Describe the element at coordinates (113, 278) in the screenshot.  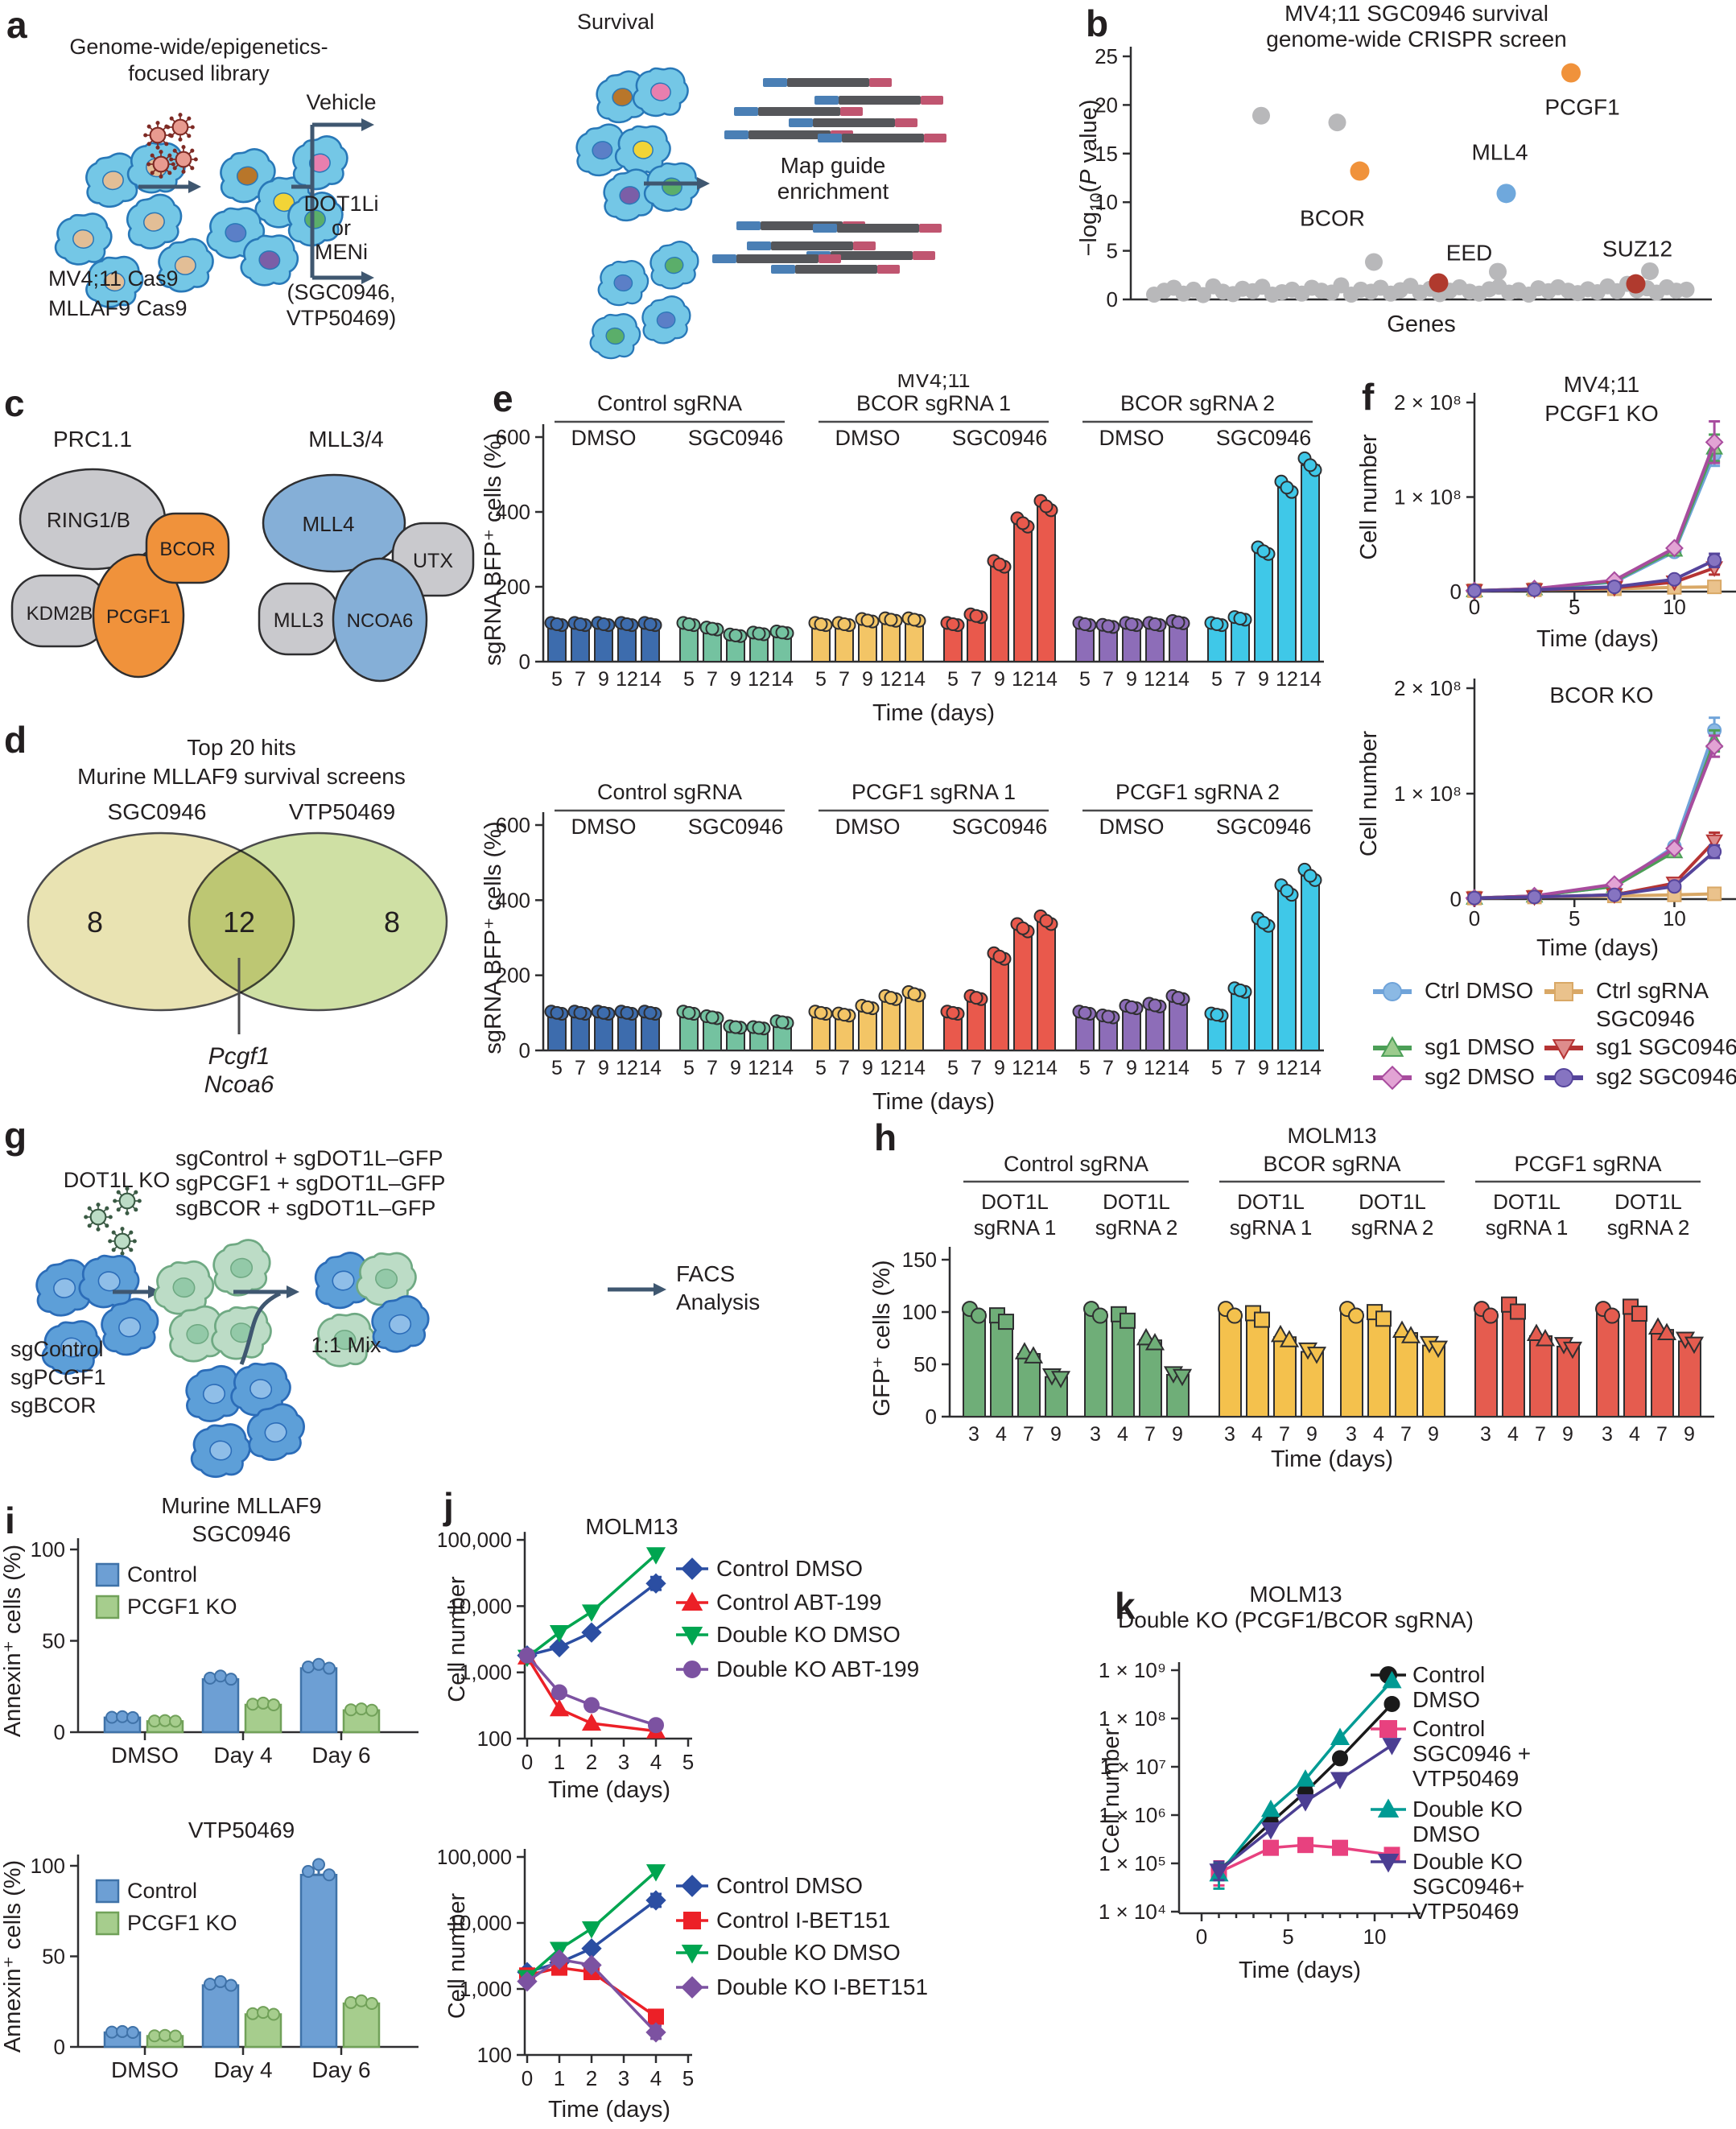
I see `cell-line-label: MV4;11 Cas9` at that location.